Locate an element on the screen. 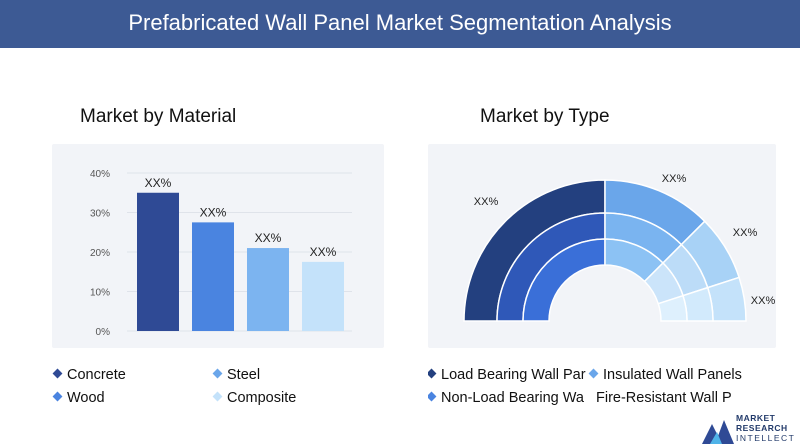 This screenshot has height=448, width=800. legend-wood: Wood is located at coordinates (78, 398).